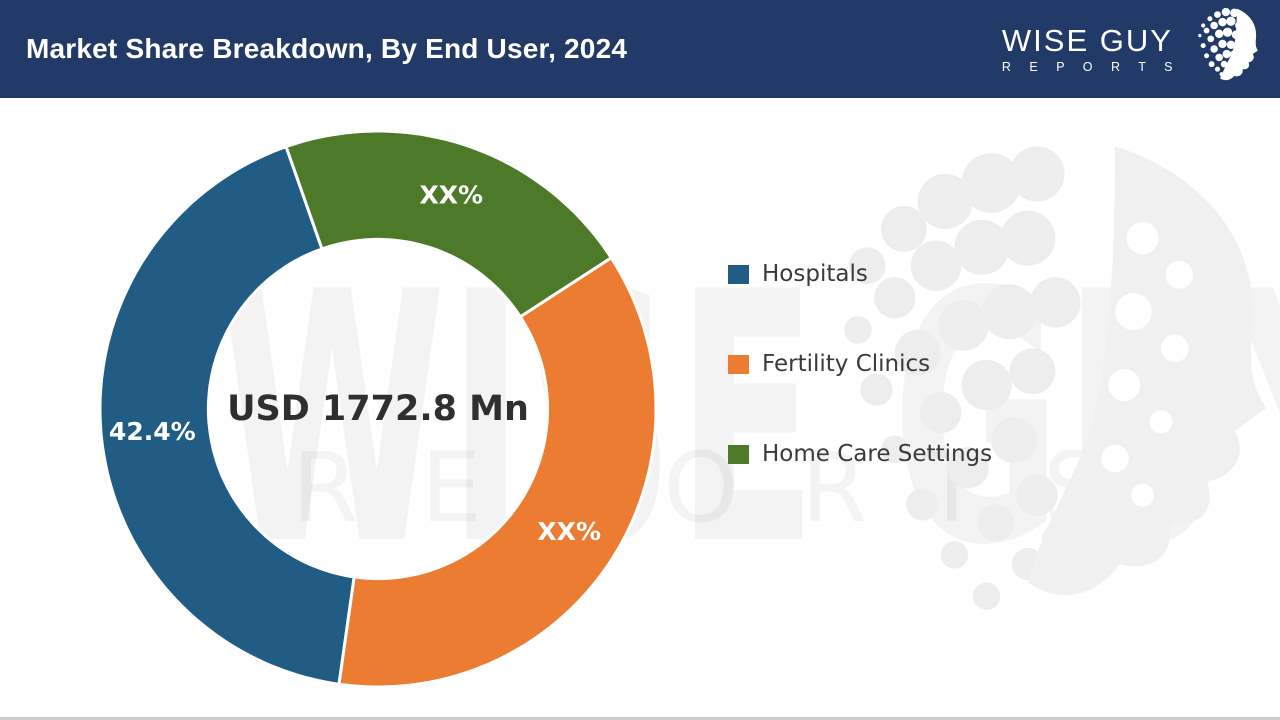 The image size is (1280, 720). What do you see at coordinates (1147, 364) in the screenshot?
I see `watermark-head-inner-dots` at bounding box center [1147, 364].